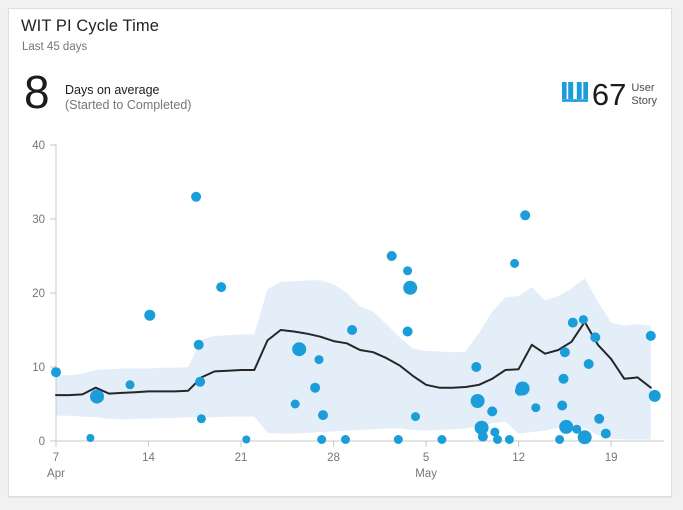 This screenshot has height=510, width=683. I want to click on x-axis-tick-label: 19, so click(611, 458).